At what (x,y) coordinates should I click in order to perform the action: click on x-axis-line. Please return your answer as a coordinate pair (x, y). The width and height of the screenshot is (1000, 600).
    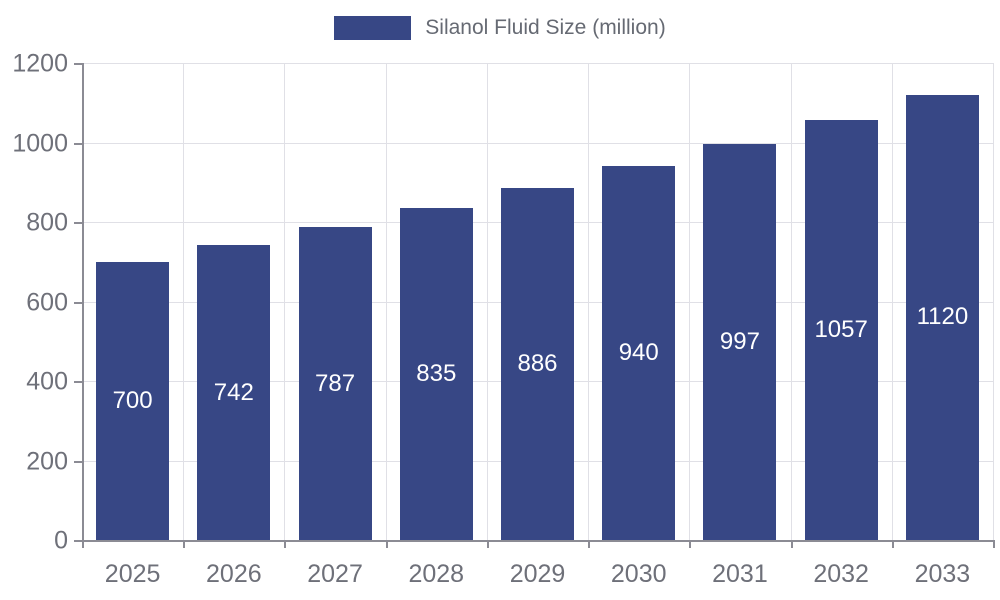
    Looking at the image, I should click on (533, 541).